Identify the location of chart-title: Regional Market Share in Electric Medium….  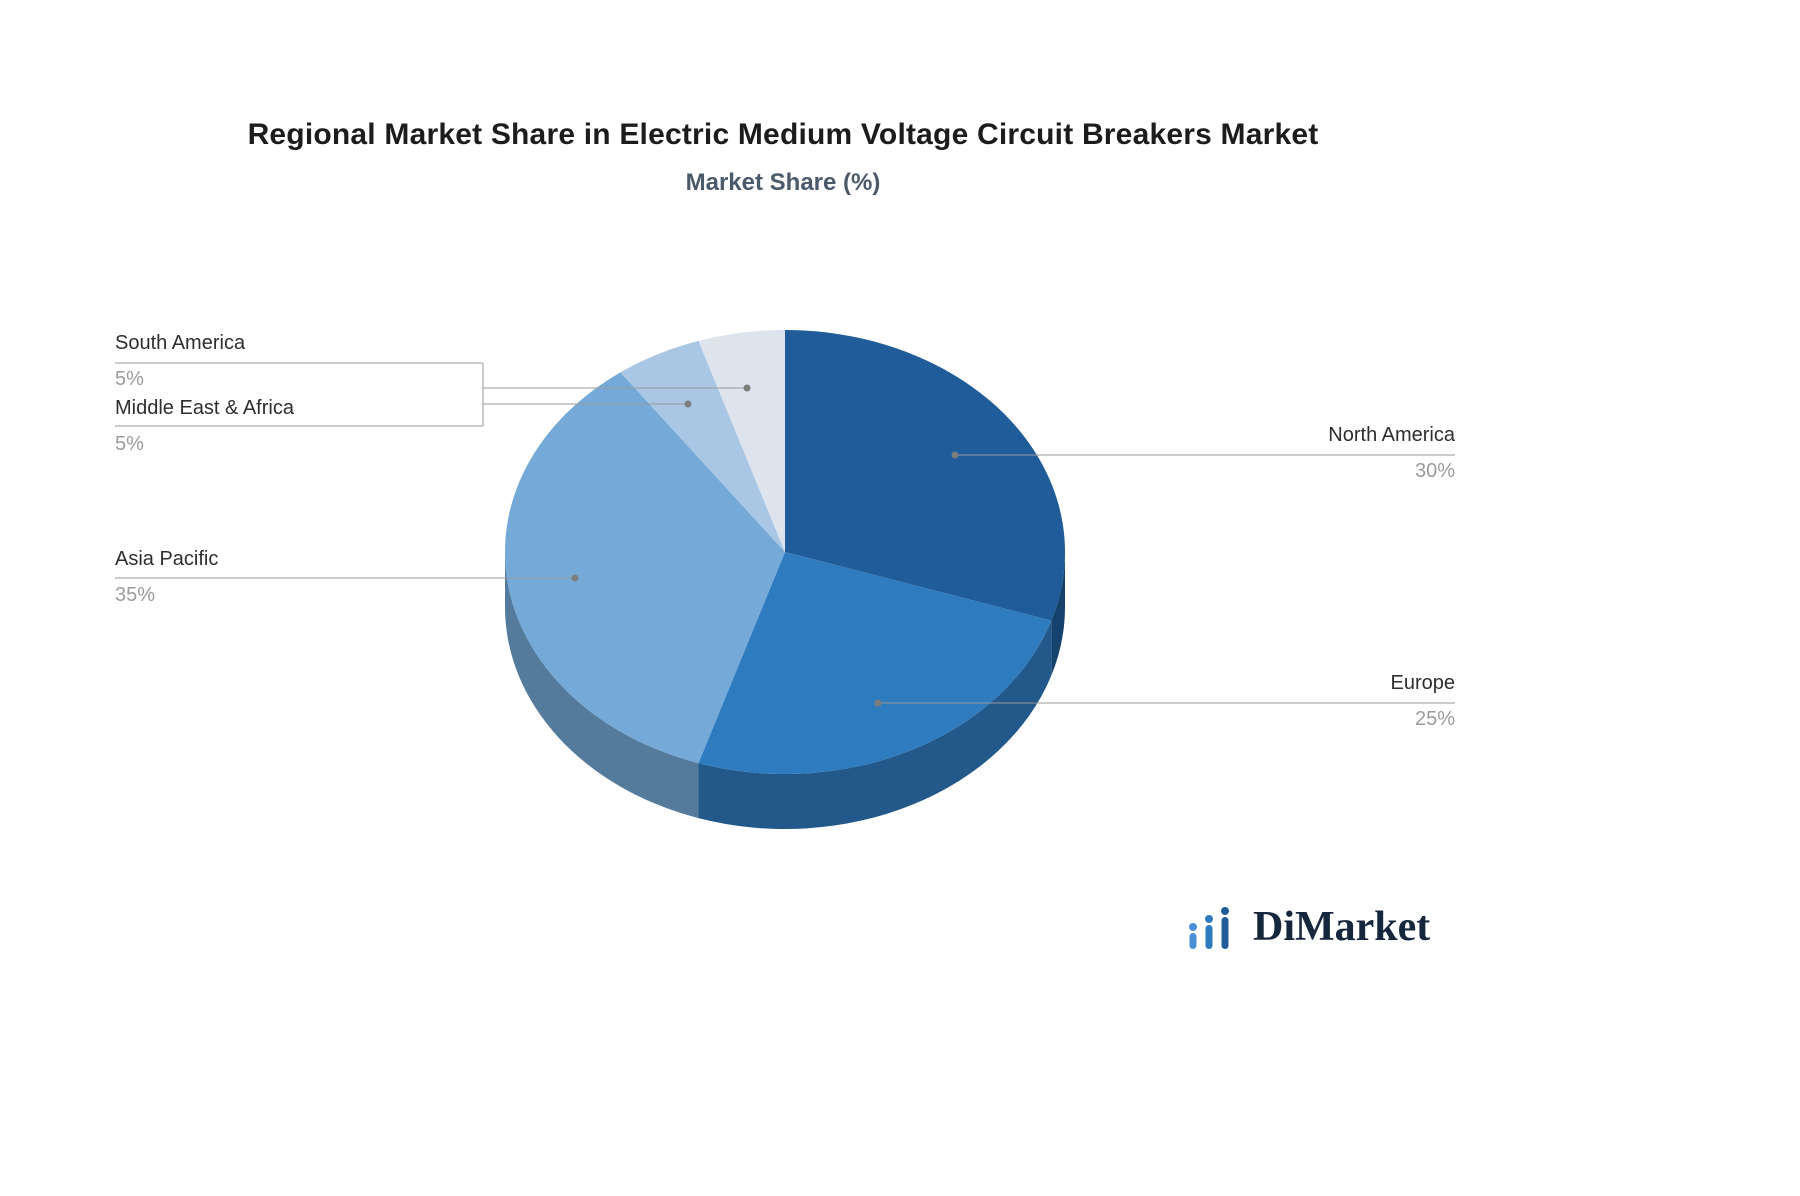
(783, 134).